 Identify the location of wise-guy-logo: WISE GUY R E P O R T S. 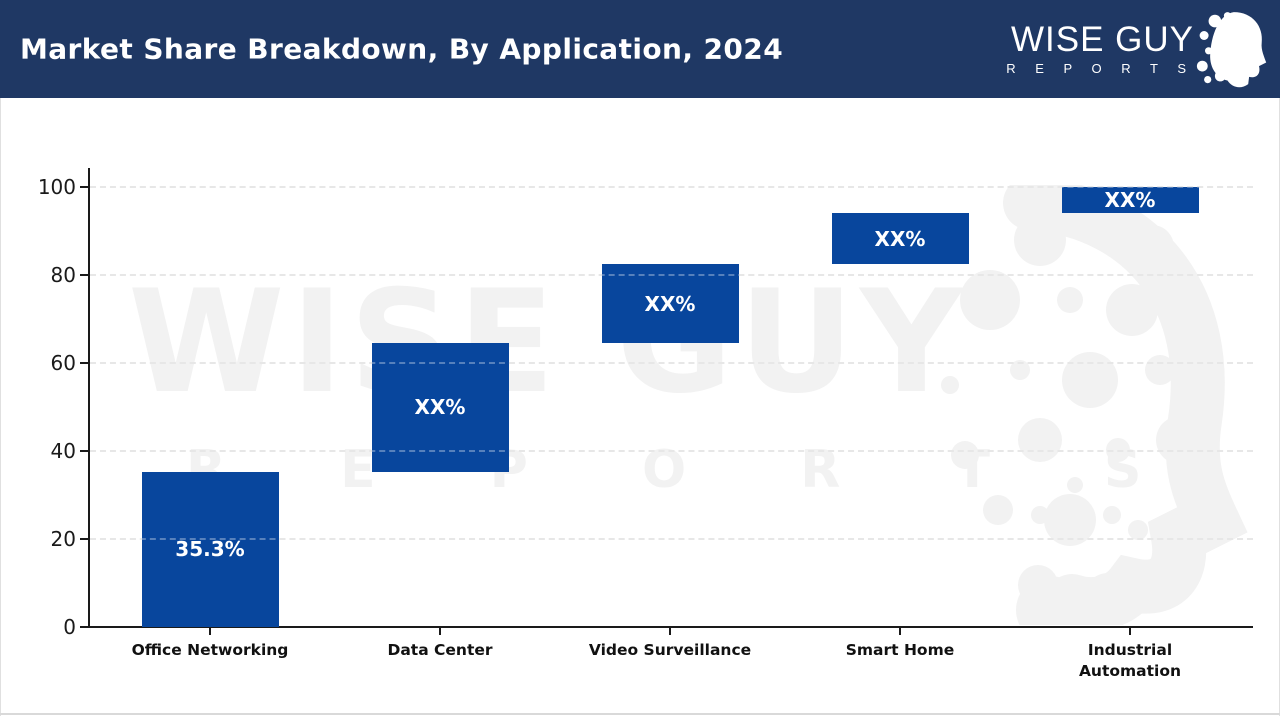
(1137, 49).